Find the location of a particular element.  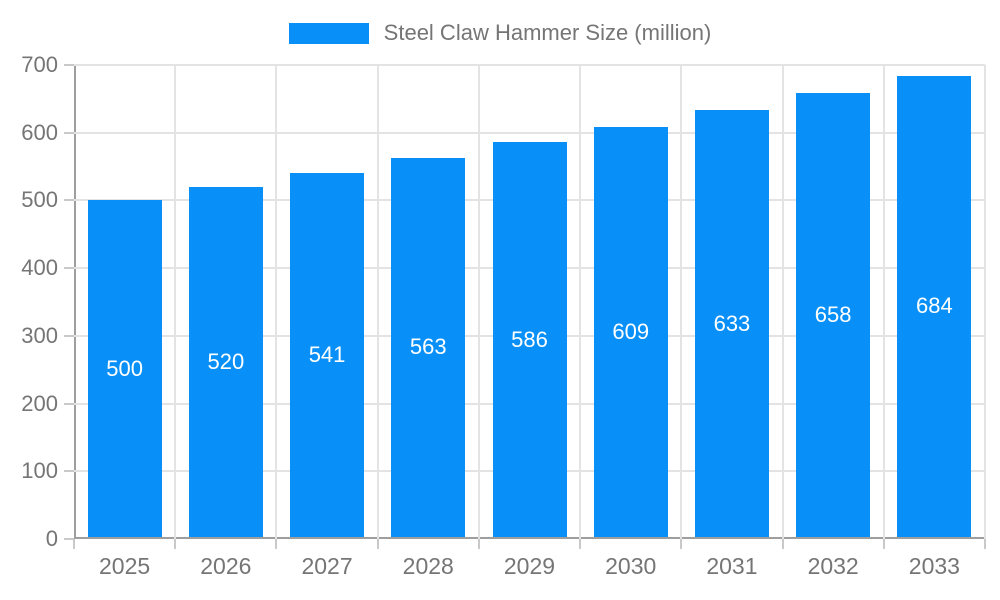

bar: 586 is located at coordinates (529, 339).